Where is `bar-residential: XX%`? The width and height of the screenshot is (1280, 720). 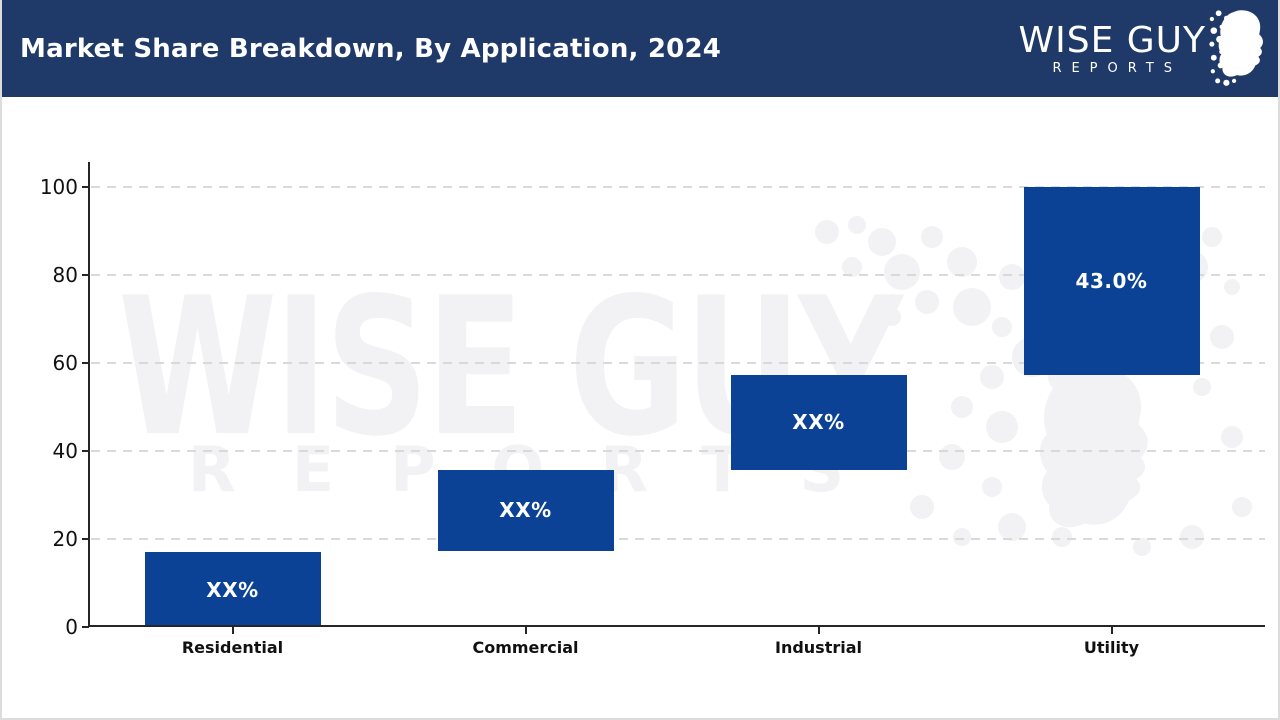
bar-residential: XX% is located at coordinates (232, 589).